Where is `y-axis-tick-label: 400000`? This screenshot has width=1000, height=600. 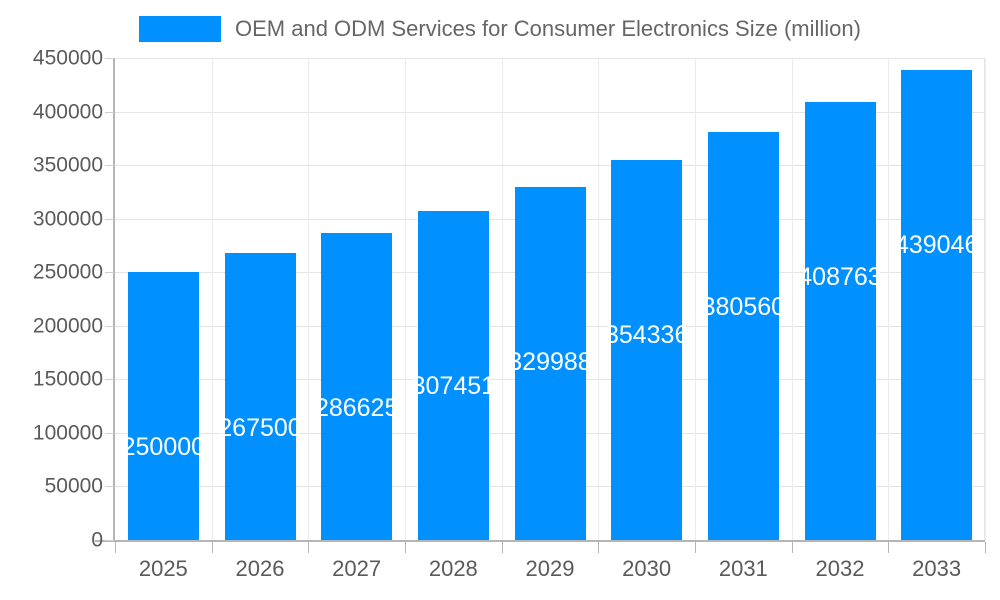 y-axis-tick-label: 400000 is located at coordinates (67, 112).